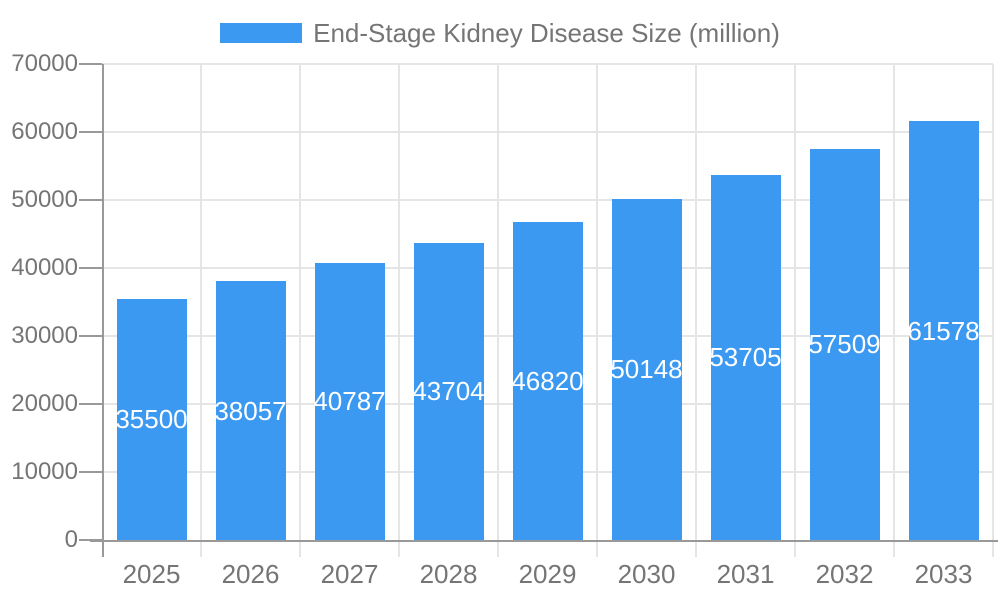  What do you see at coordinates (44, 199) in the screenshot?
I see `y-tick-label: 50000` at bounding box center [44, 199].